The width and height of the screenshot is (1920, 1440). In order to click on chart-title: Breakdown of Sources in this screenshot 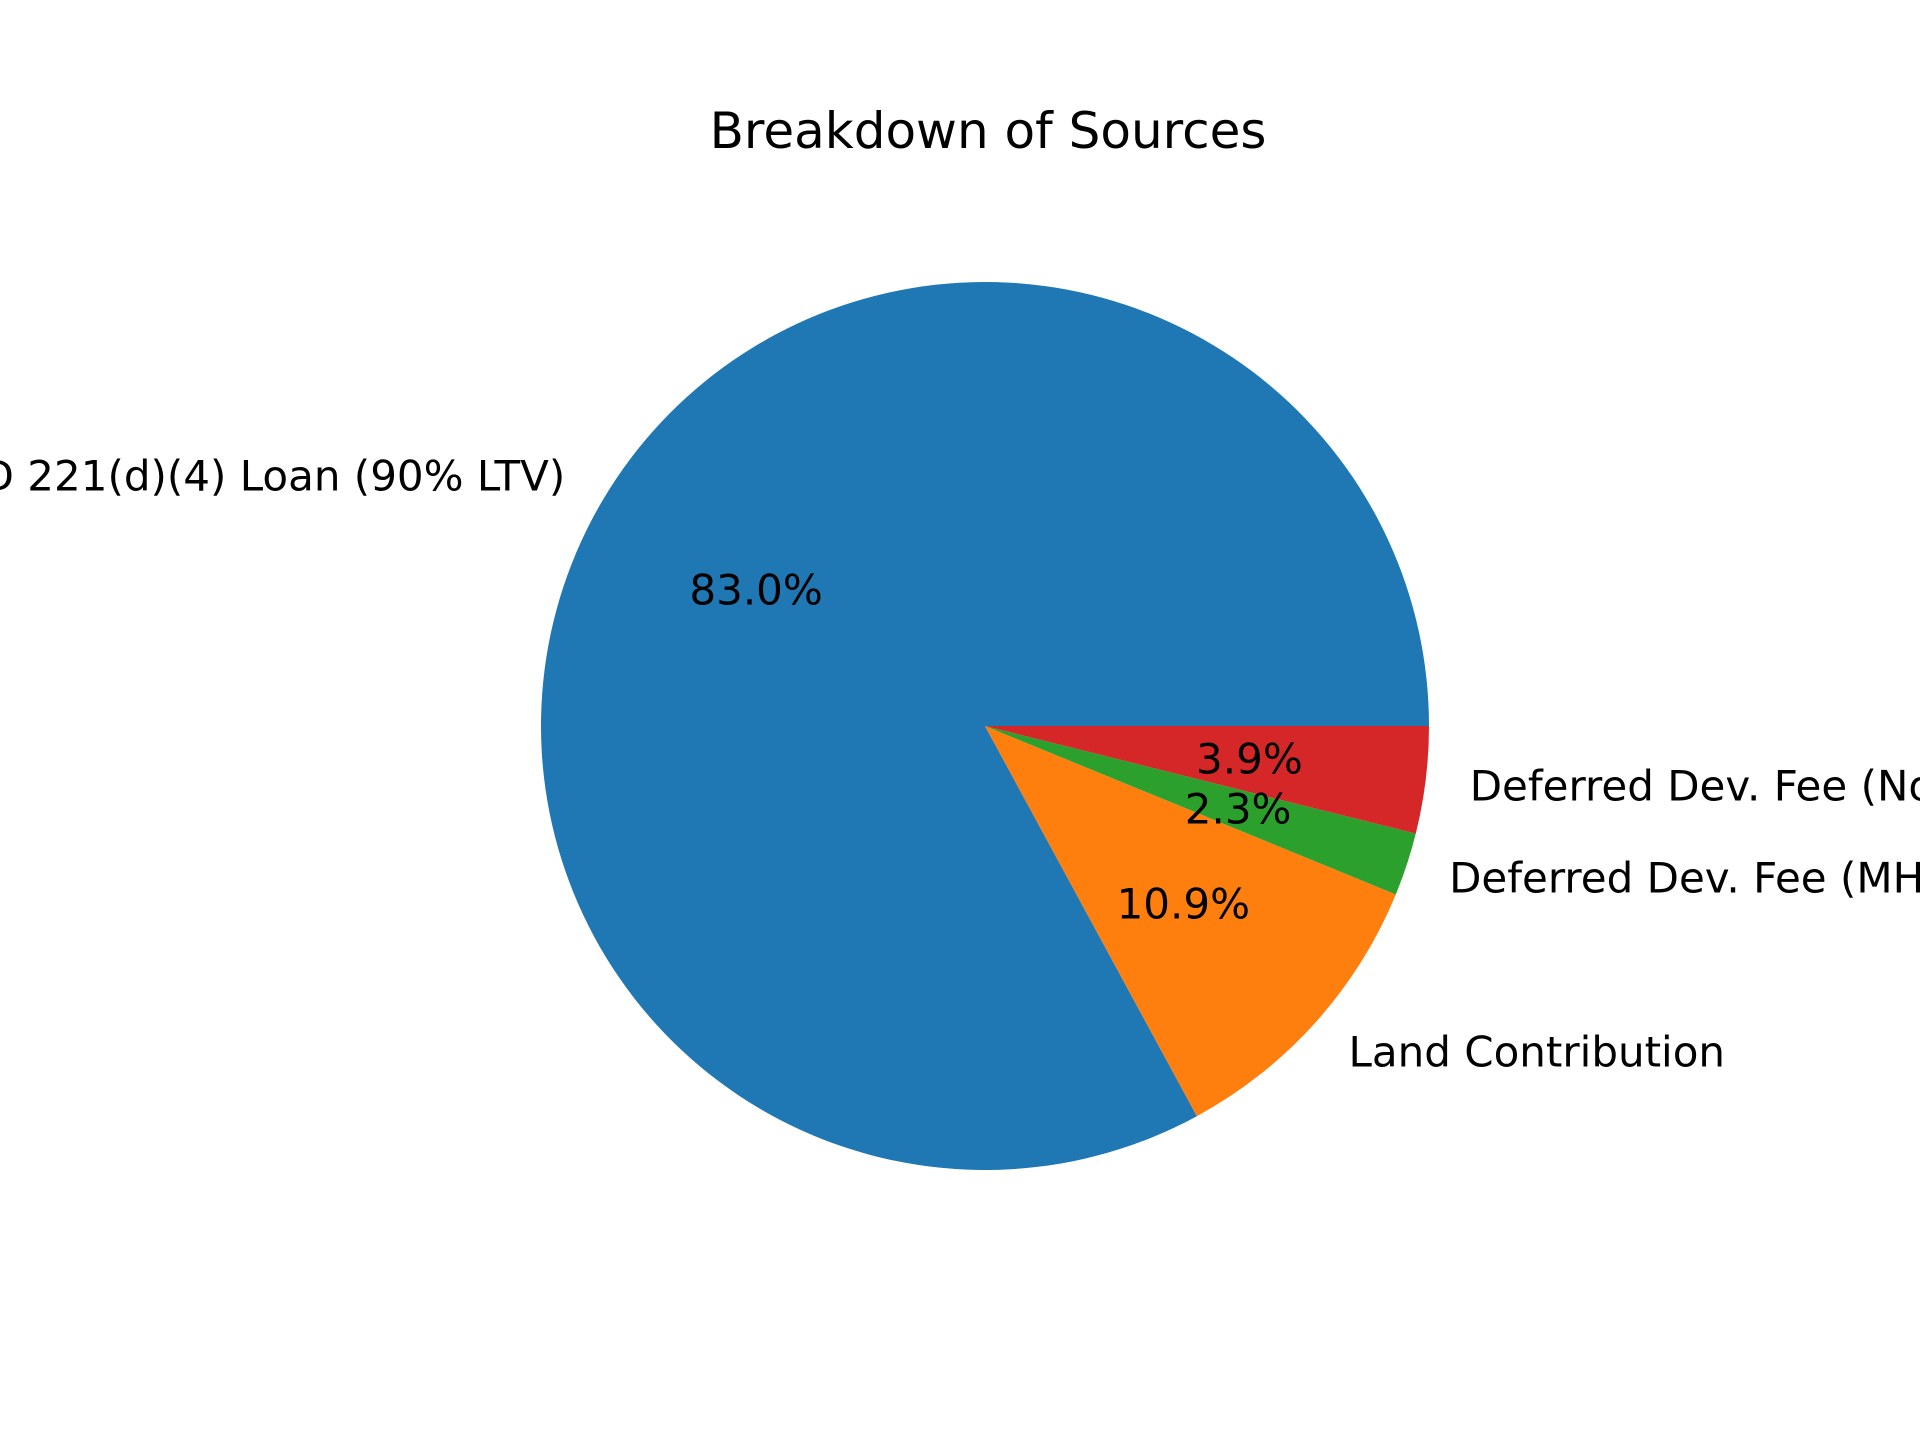, I will do `click(988, 131)`.